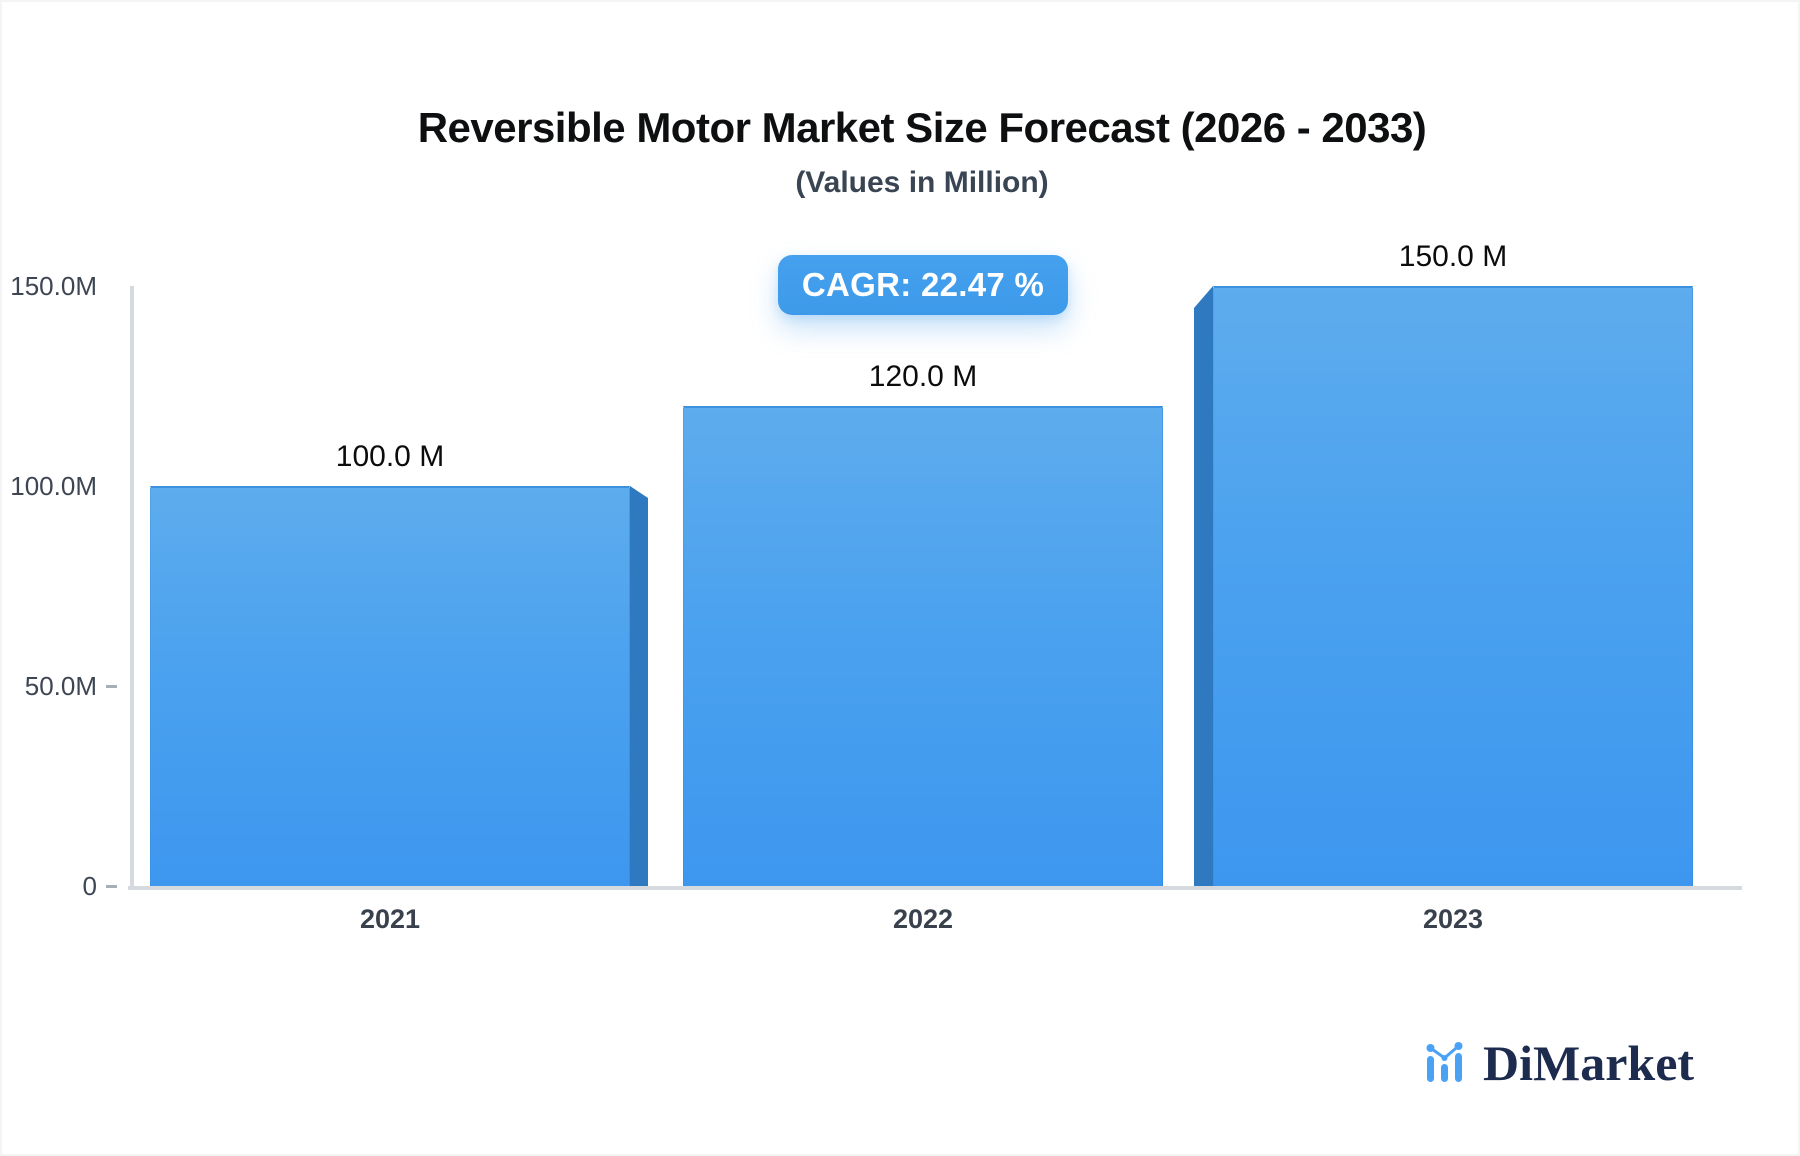 The image size is (1800, 1156). I want to click on bar-value-label: 100.0 M, so click(390, 456).